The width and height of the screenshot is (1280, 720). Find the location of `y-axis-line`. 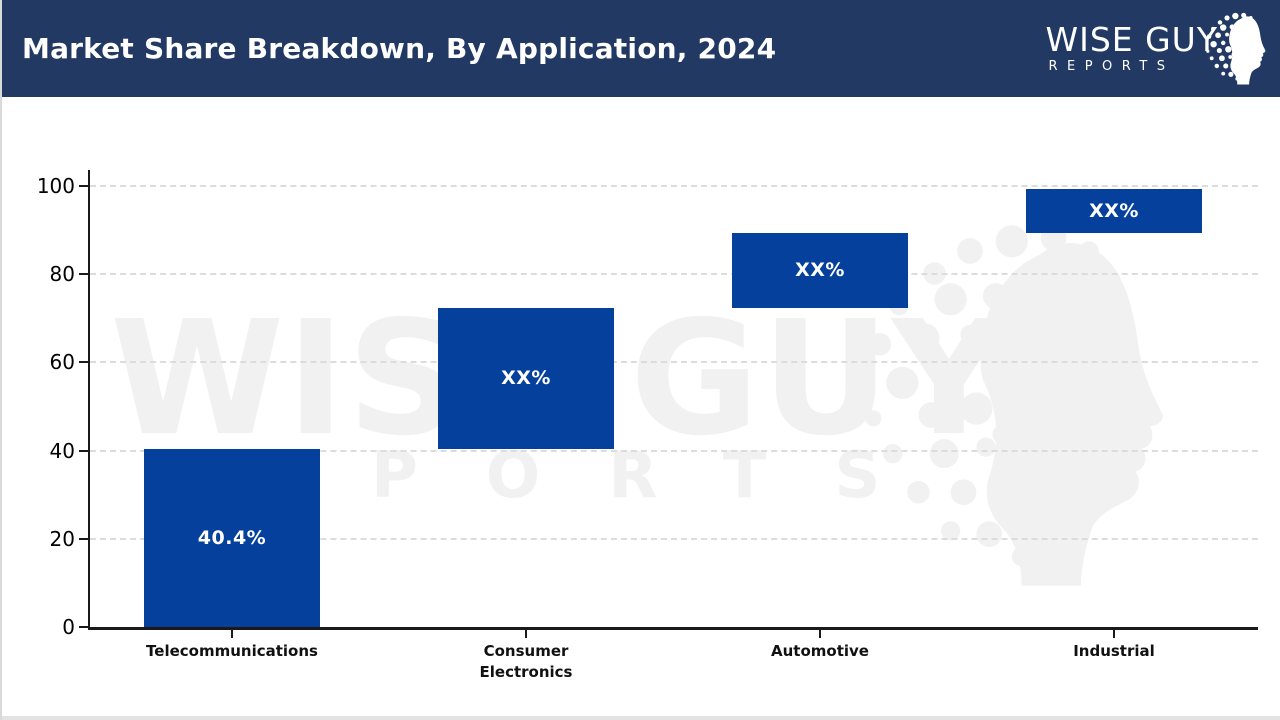

y-axis-line is located at coordinates (89, 400).